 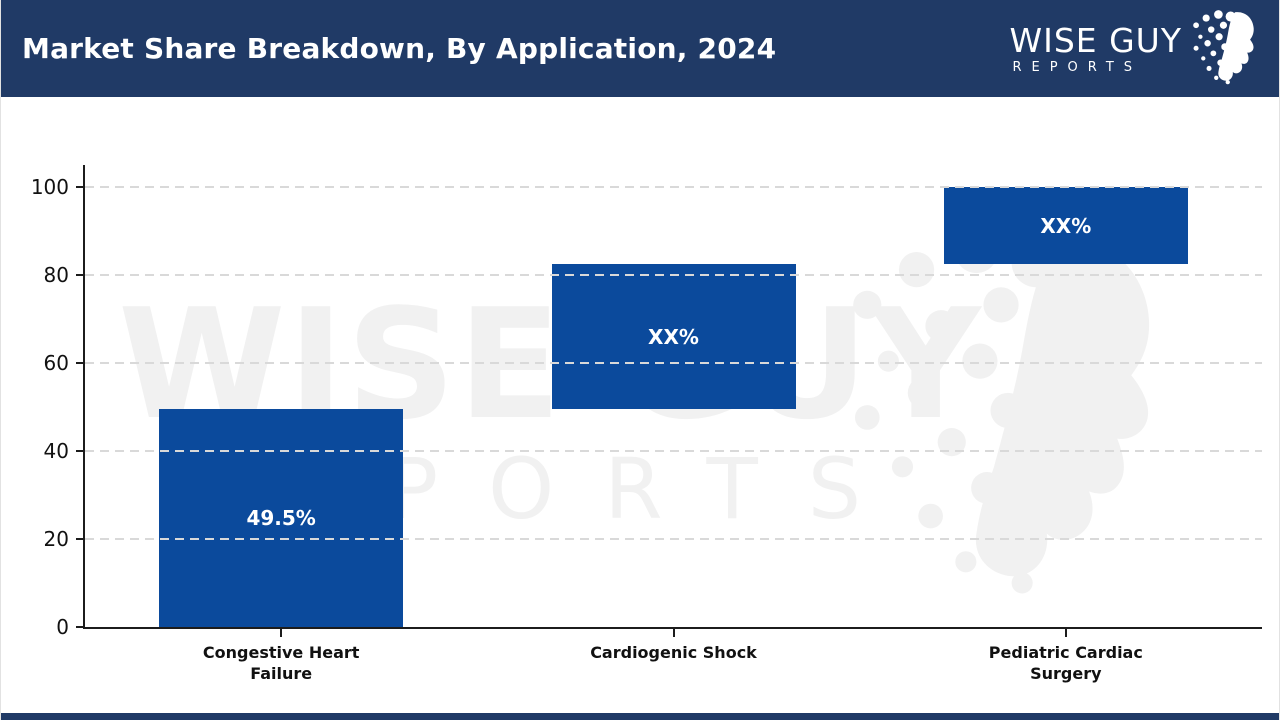 What do you see at coordinates (672, 628) in the screenshot?
I see `x-axis-line` at bounding box center [672, 628].